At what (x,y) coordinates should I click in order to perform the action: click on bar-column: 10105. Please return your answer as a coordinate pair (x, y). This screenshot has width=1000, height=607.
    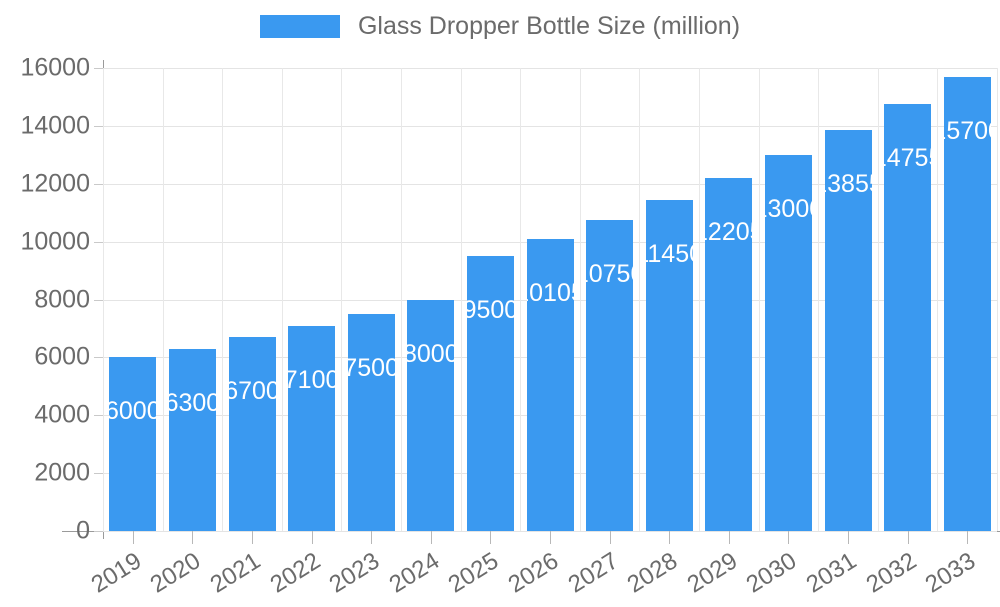
    Looking at the image, I should click on (550, 299).